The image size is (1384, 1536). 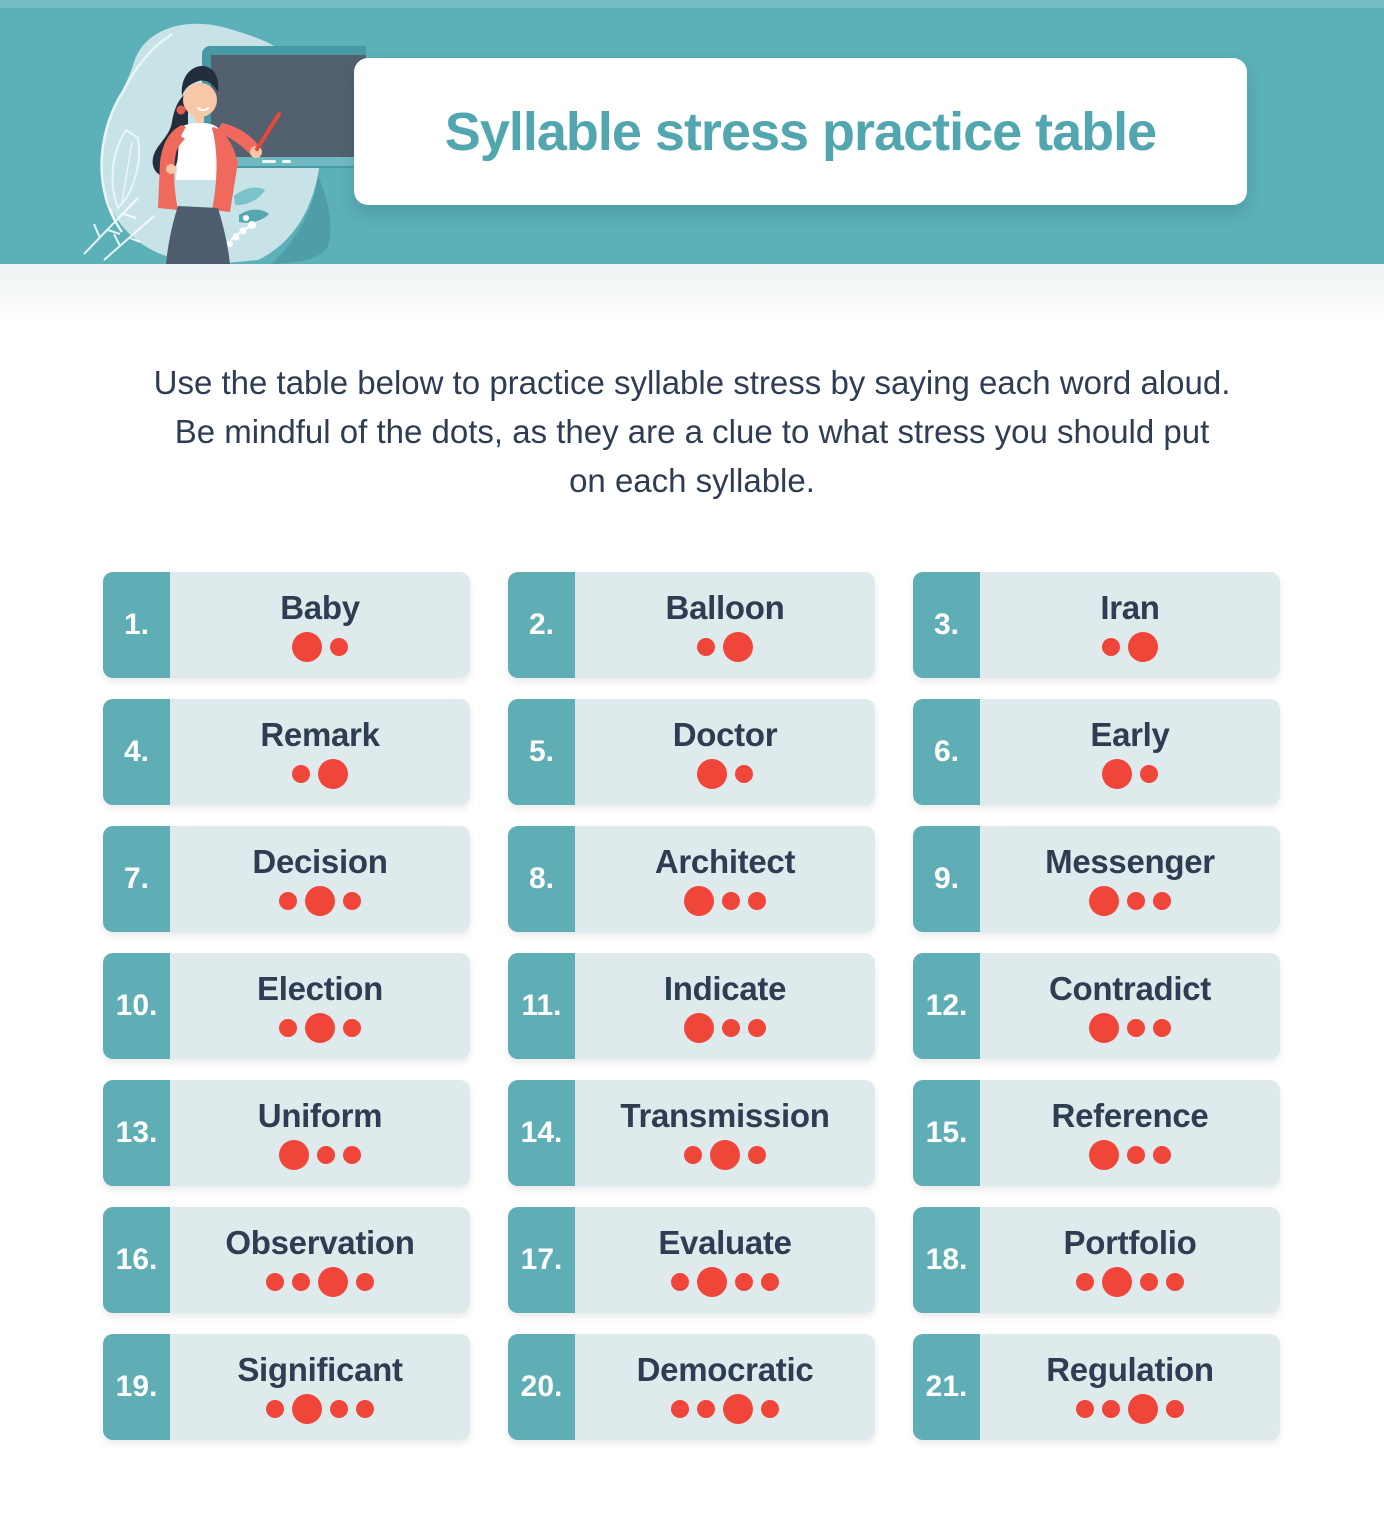 What do you see at coordinates (725, 607) in the screenshot?
I see `word-label: Balloon` at bounding box center [725, 607].